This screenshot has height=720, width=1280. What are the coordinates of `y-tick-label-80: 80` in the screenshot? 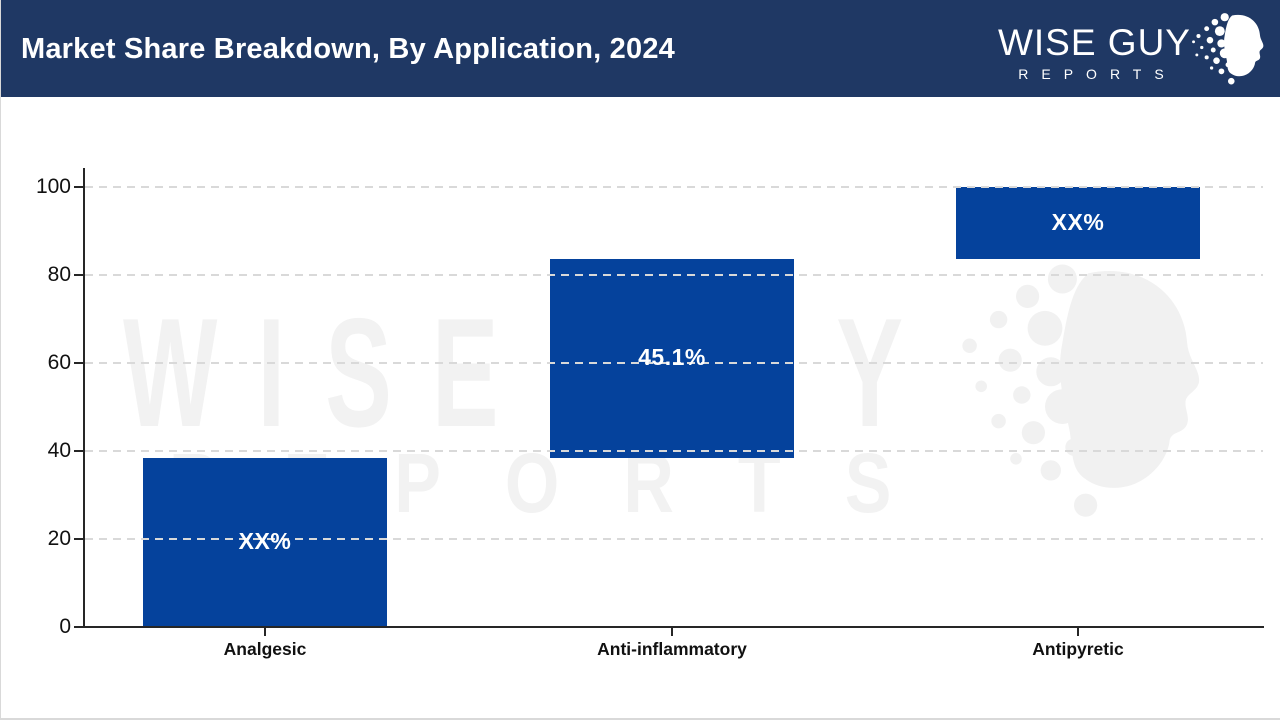 It's located at (59, 274).